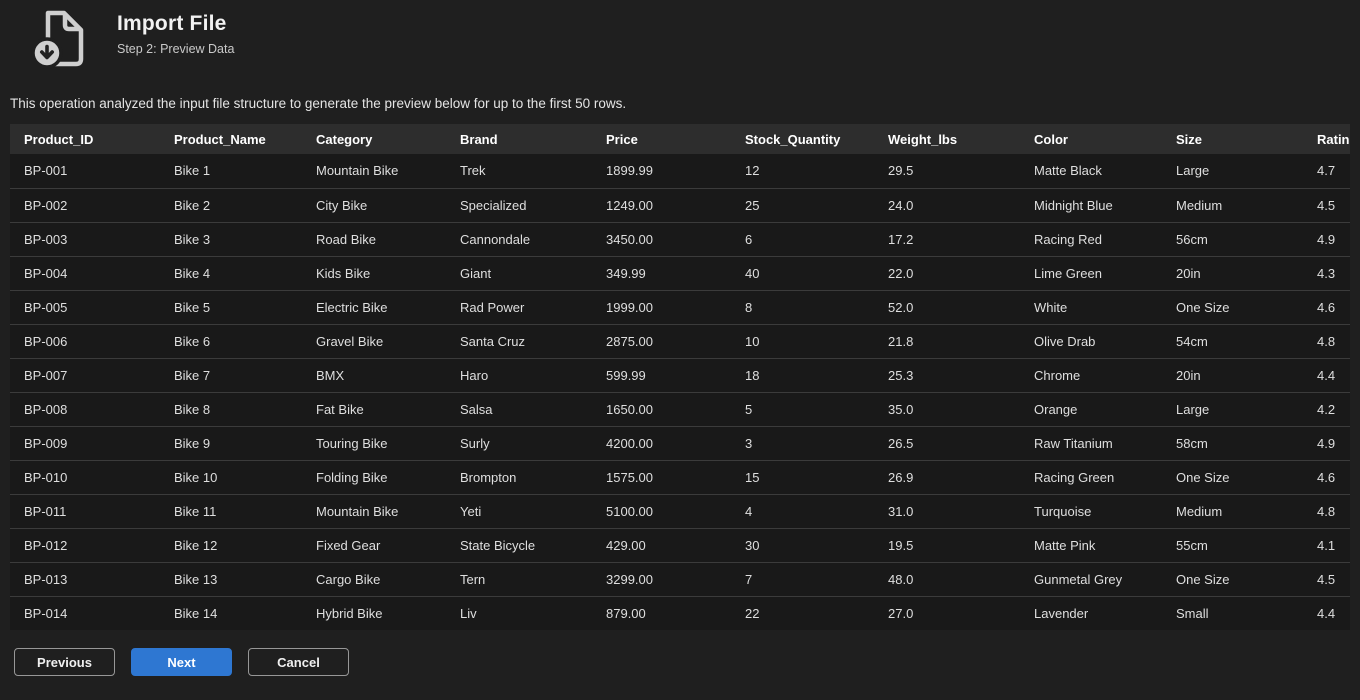  What do you see at coordinates (231, 612) in the screenshot?
I see `table-cell: Bike 14` at bounding box center [231, 612].